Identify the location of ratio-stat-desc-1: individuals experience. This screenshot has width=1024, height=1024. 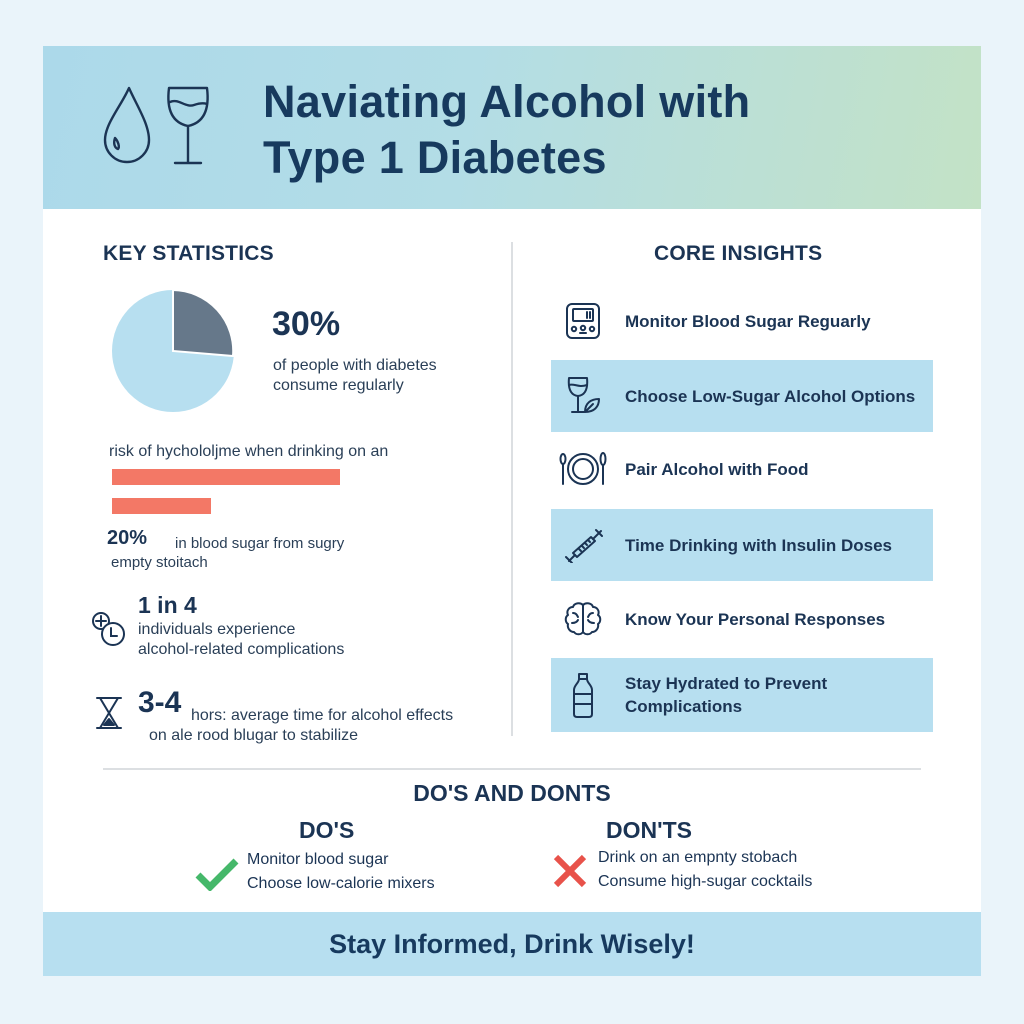
(217, 629).